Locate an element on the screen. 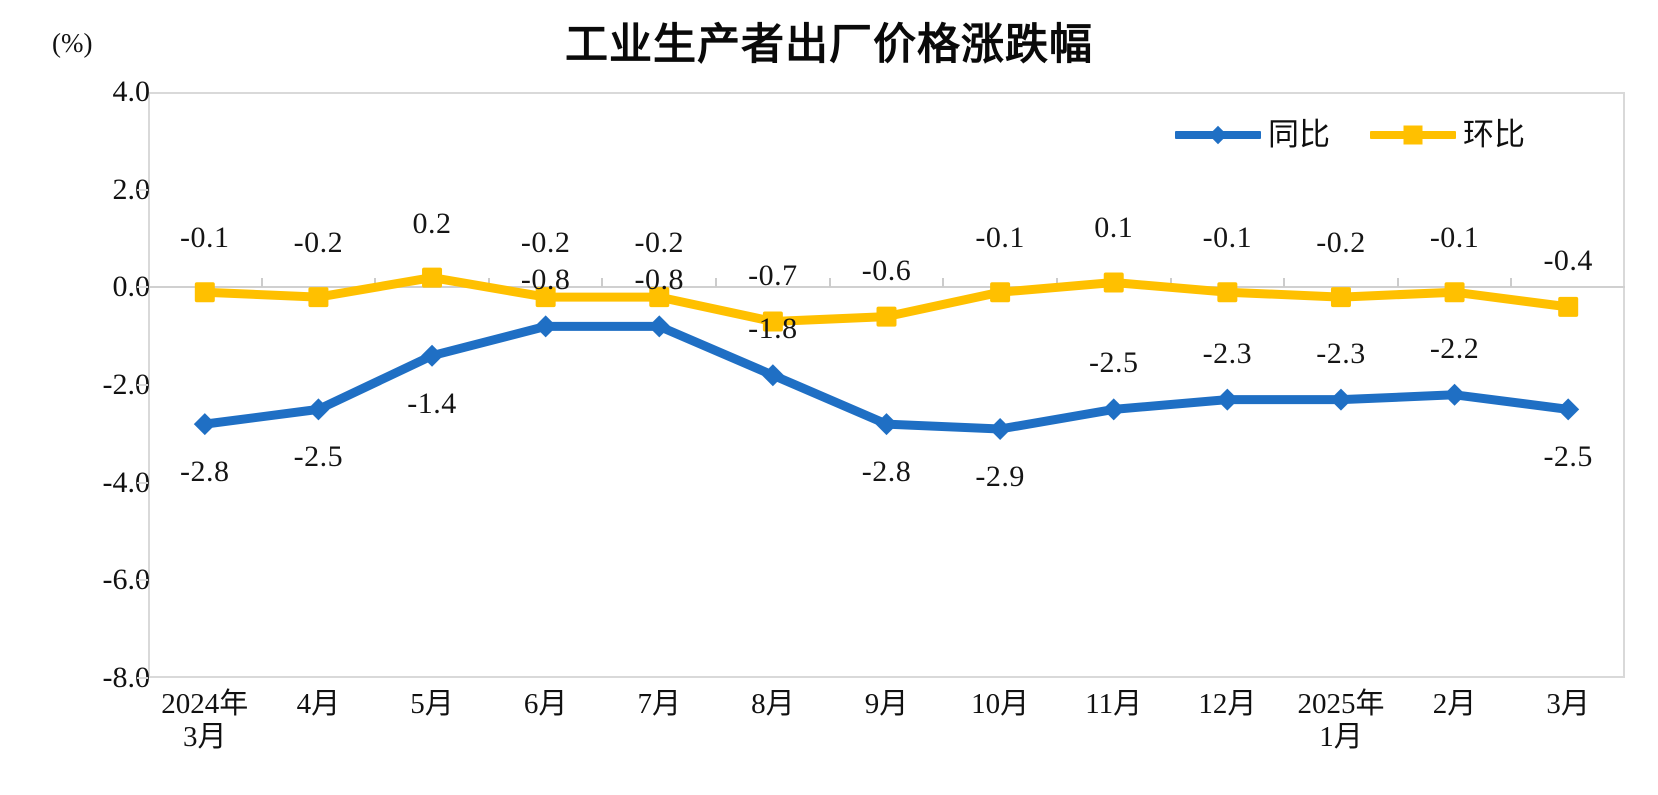 The height and width of the screenshot is (795, 1658). legend-label-huanbi: 环比 is located at coordinates (1494, 134).